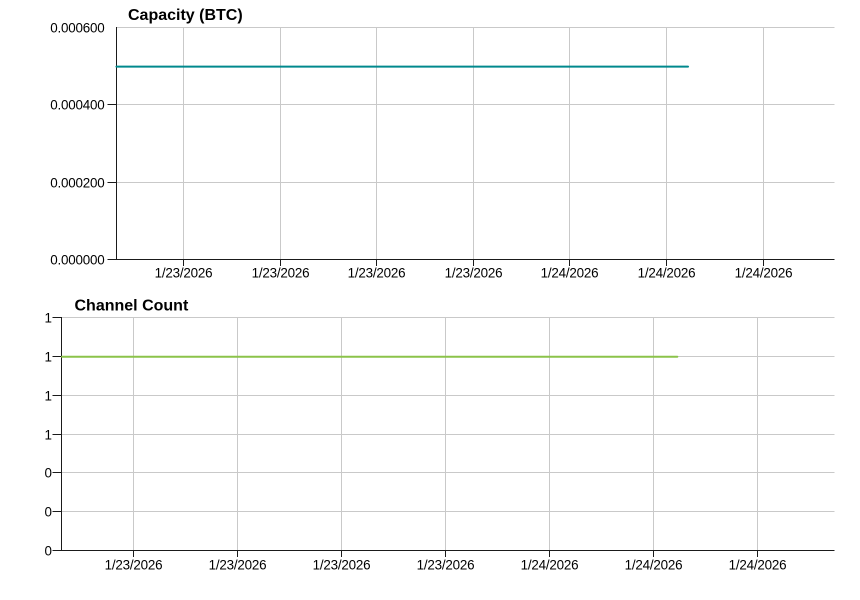  I want to click on svg-text: 0.000000, so click(77, 259).